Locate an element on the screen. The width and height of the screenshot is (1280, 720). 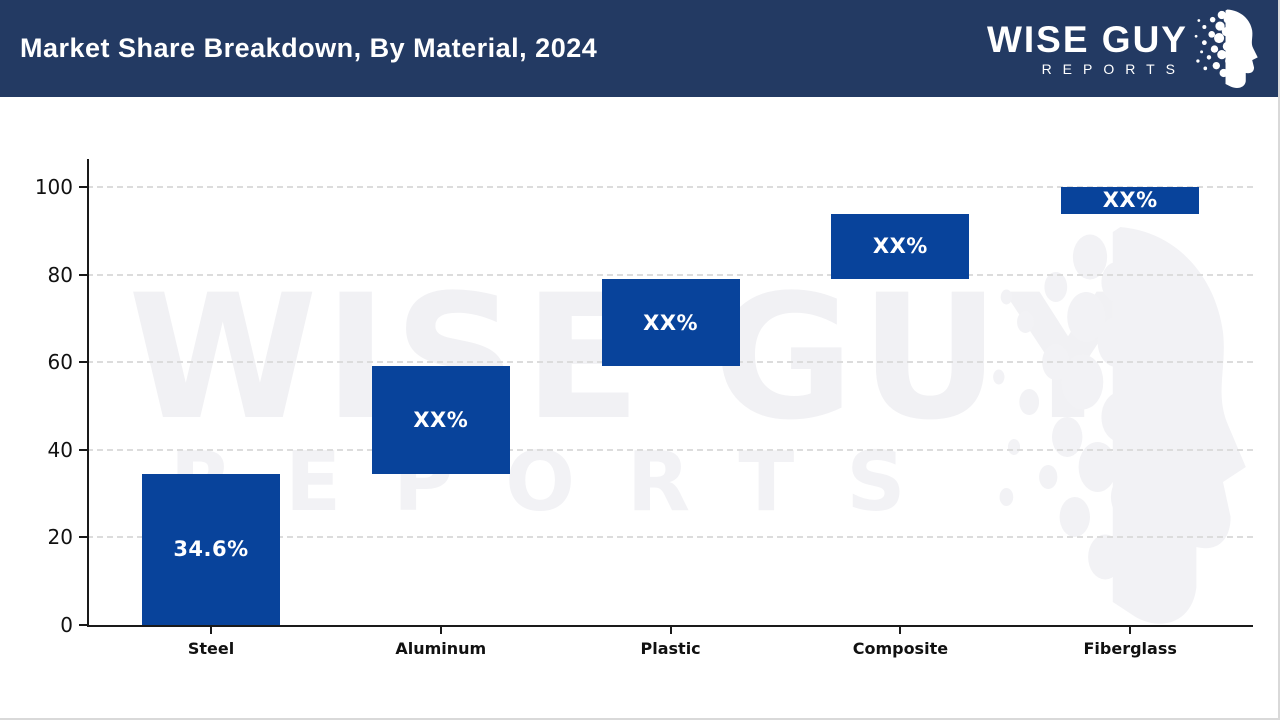
xtick-mark-steel is located at coordinates (211, 630).